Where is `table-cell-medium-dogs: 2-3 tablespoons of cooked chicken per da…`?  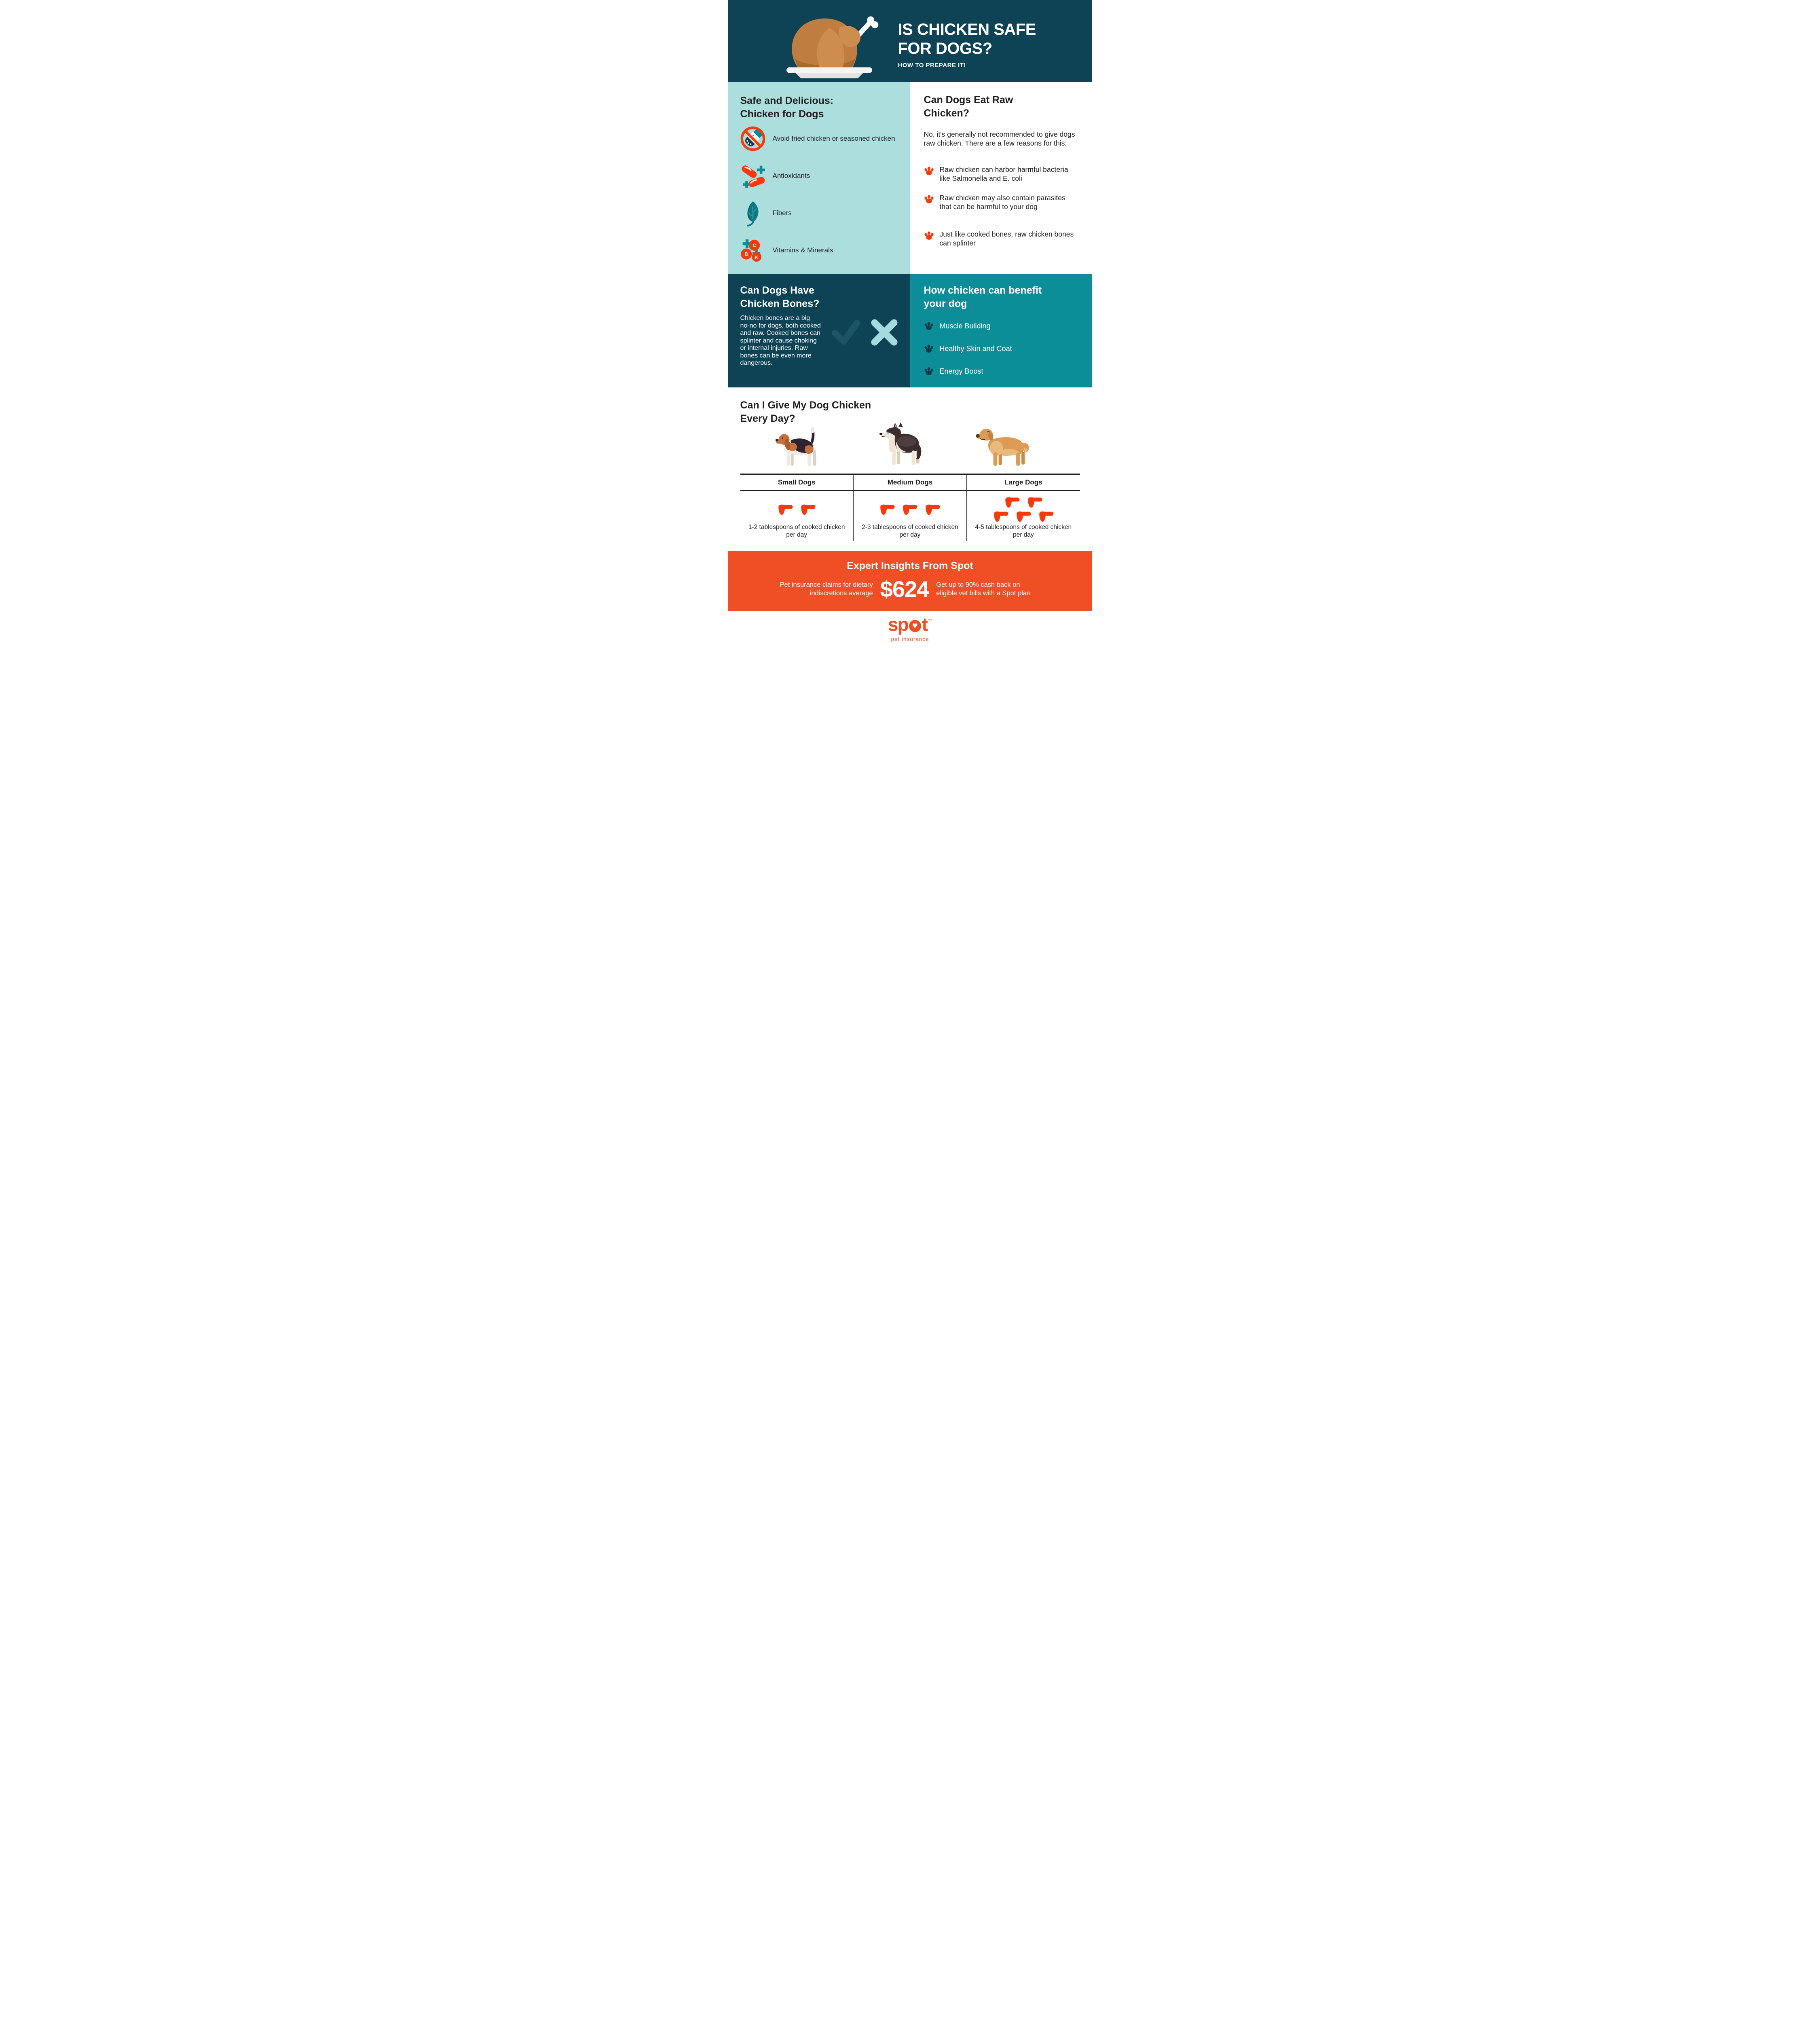
table-cell-medium-dogs: 2-3 tablespoons of cooked chicken per da… is located at coordinates (910, 516).